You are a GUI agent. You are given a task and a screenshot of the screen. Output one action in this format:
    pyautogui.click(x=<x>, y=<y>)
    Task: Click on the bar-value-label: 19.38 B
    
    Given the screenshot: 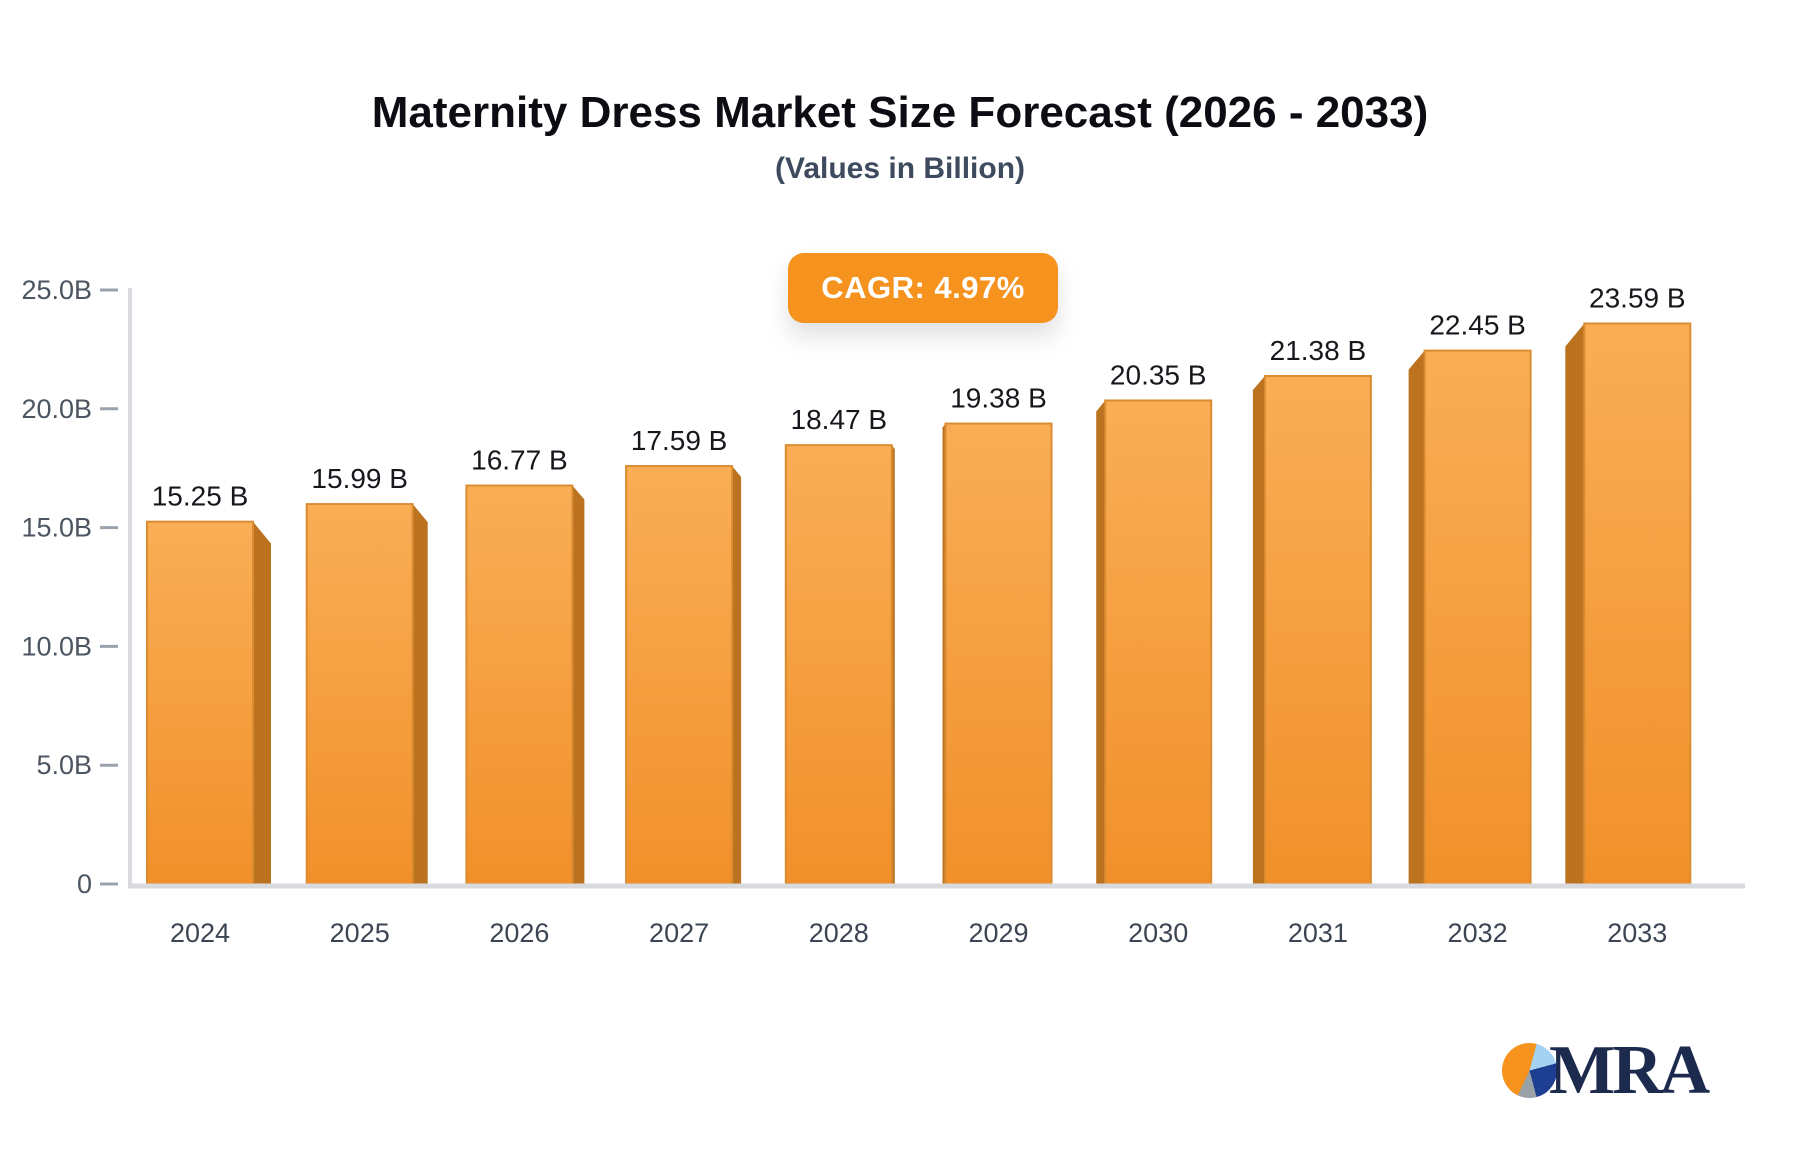 What is the action you would take?
    pyautogui.click(x=998, y=398)
    